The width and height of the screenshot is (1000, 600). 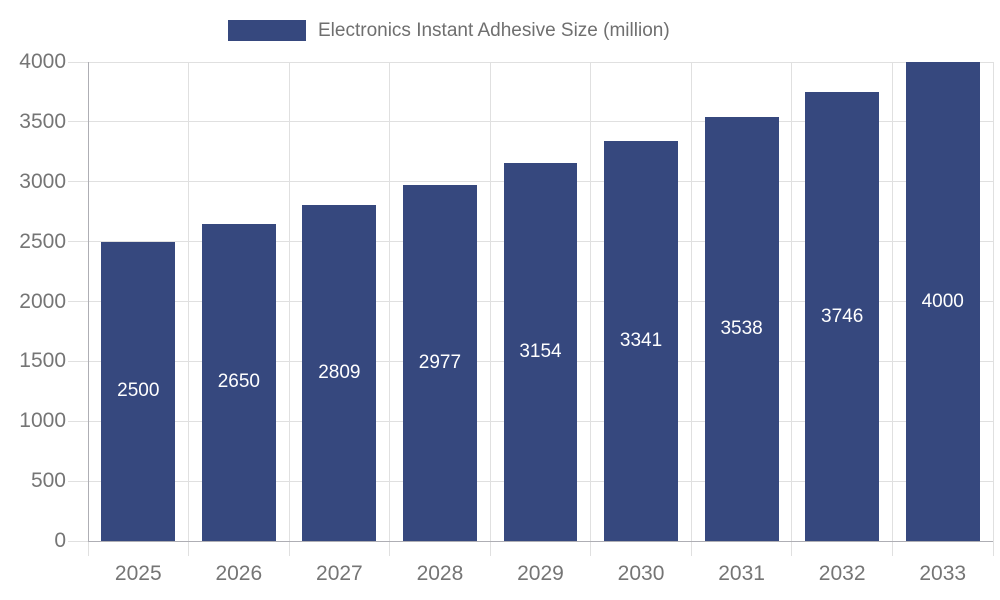 I want to click on y-axis-line, so click(x=88, y=301).